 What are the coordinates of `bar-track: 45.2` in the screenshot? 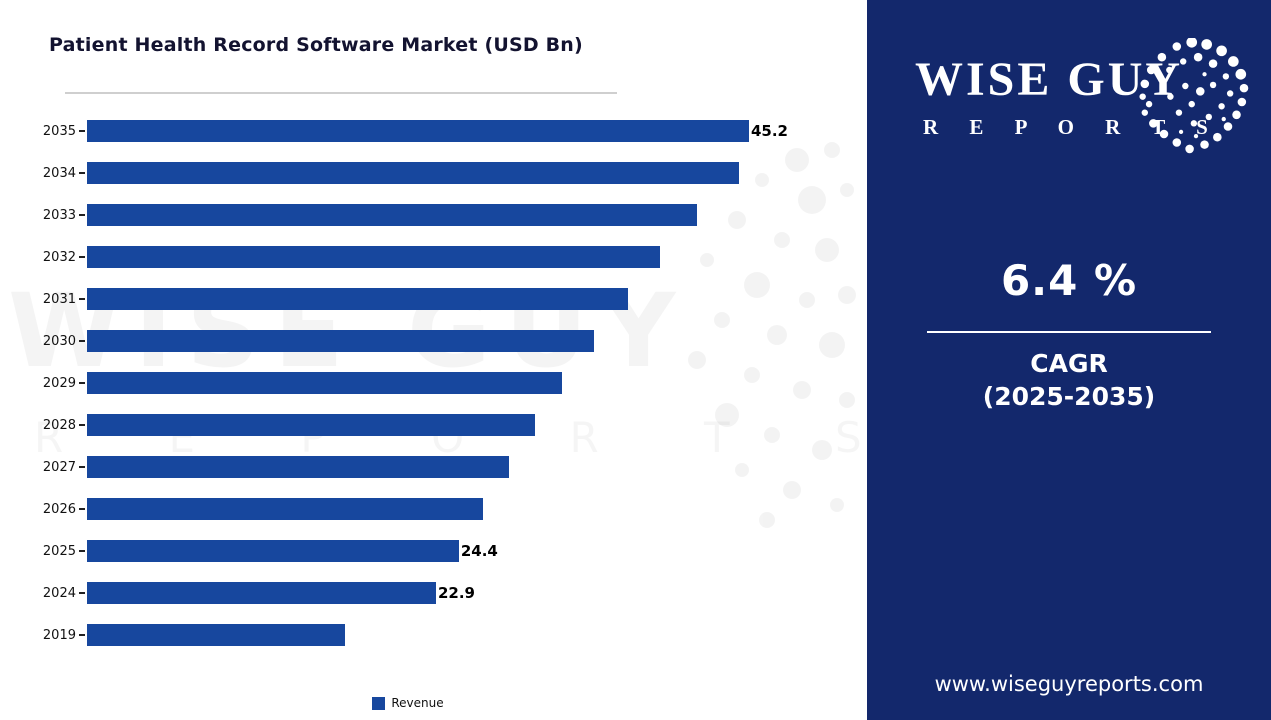 It's located at (437, 131).